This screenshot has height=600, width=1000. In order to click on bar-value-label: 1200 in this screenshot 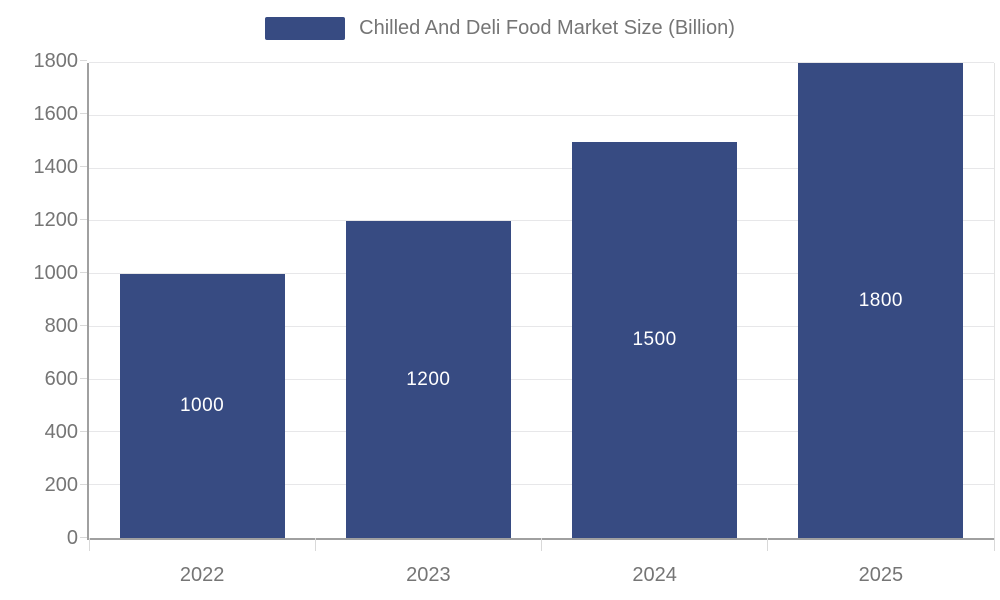, I will do `click(428, 379)`.